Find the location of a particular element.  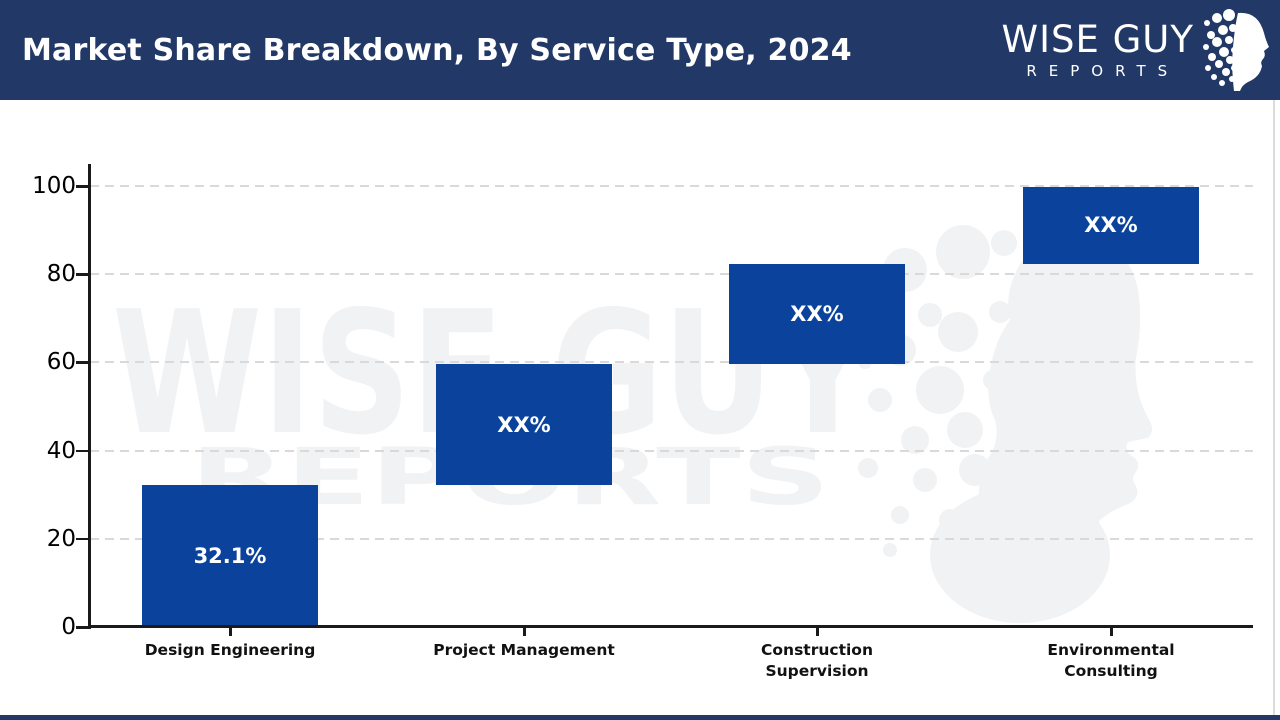

brand-logo-text: WISE GUY REPORTS is located at coordinates (1098, 50).